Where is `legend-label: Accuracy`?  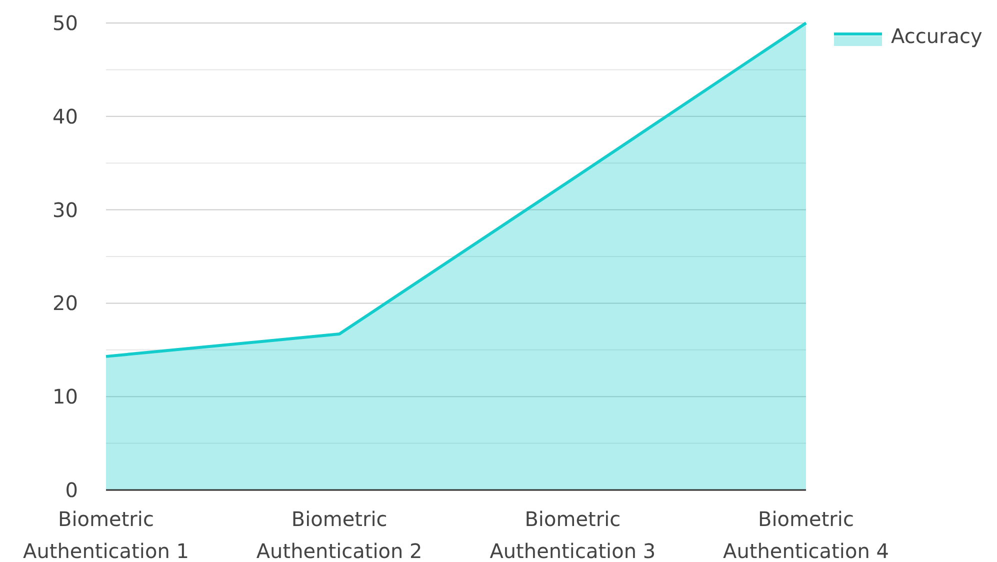
legend-label: Accuracy is located at coordinates (936, 36).